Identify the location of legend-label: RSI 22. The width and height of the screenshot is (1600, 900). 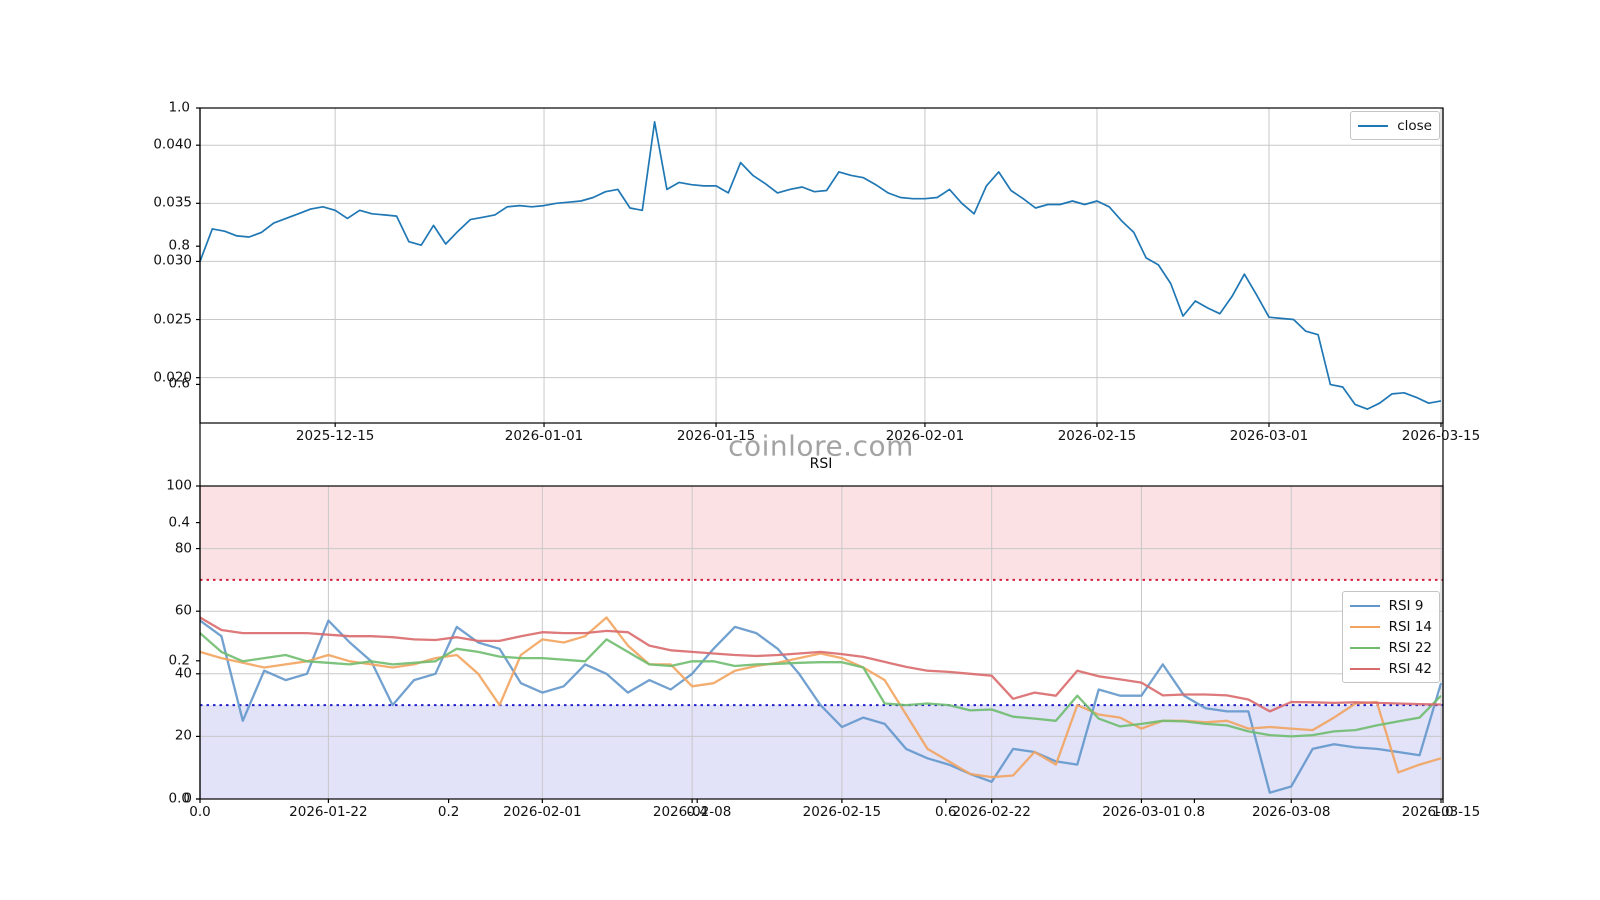
(1410, 647).